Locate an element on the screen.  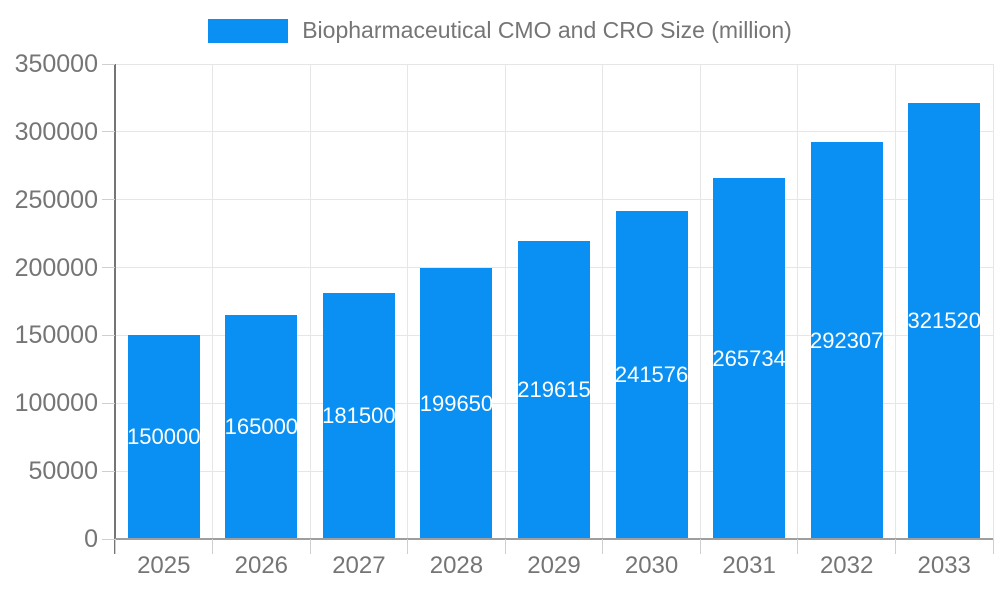
x-tick-label: 2033 is located at coordinates (944, 565).